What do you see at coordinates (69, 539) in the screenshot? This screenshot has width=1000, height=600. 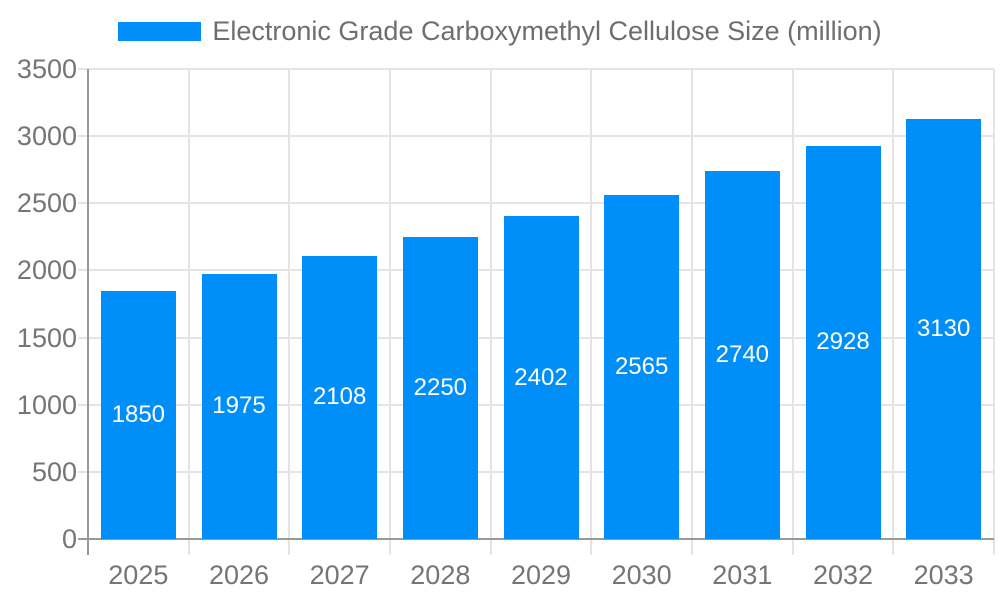 I see `y-axis-tick-label: 0` at bounding box center [69, 539].